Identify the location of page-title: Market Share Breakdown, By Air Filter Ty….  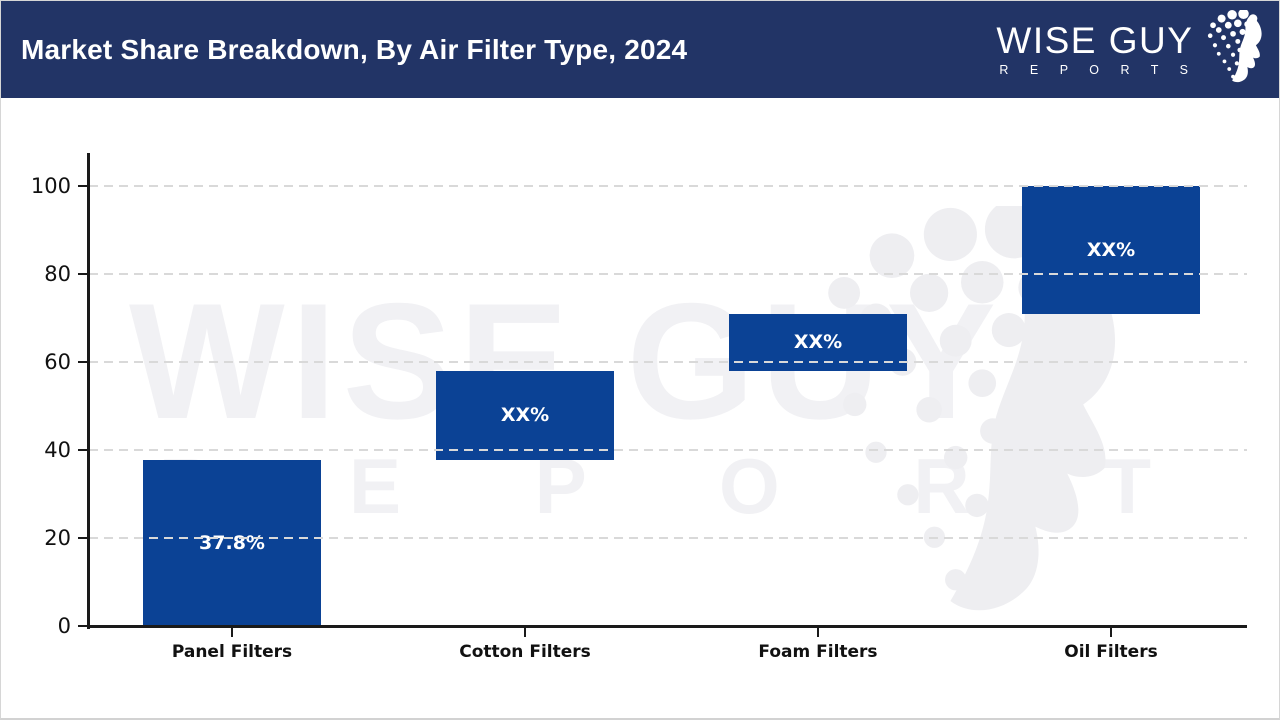
(354, 49).